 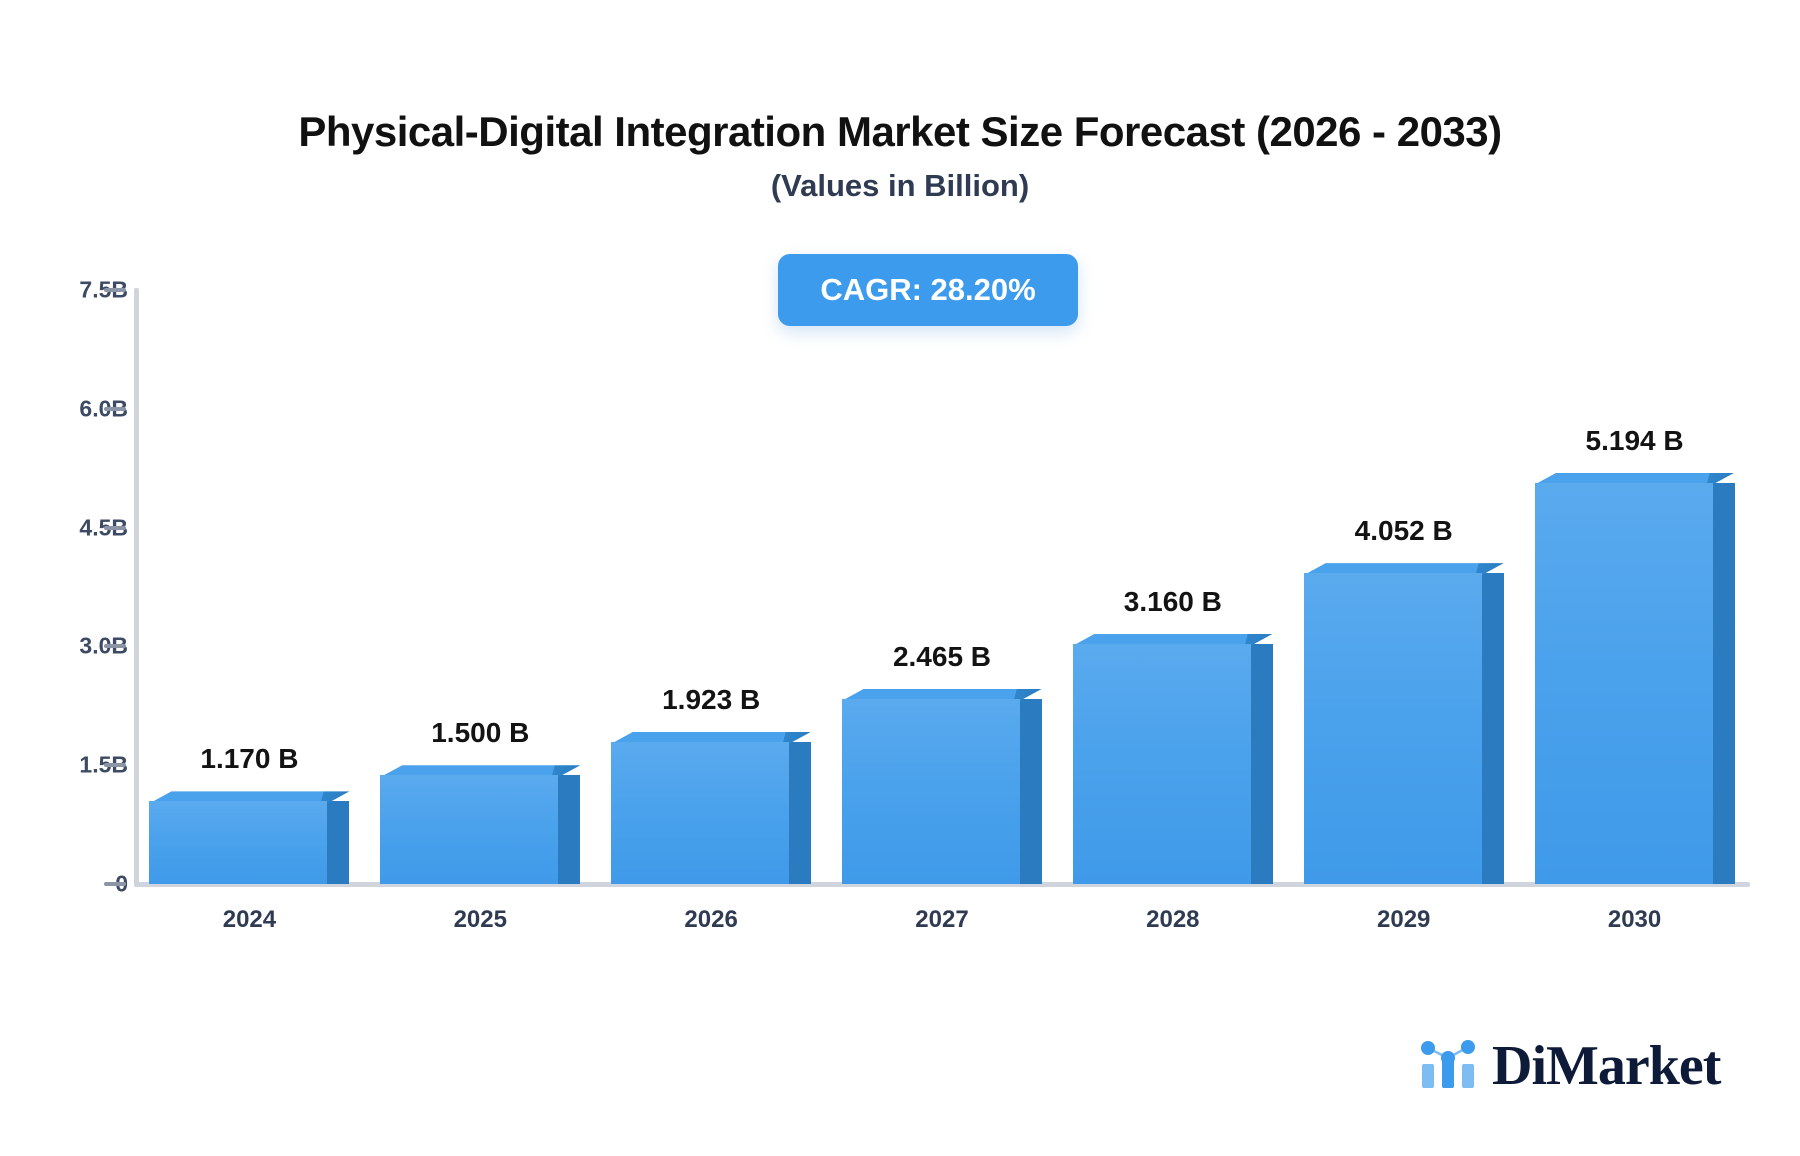 What do you see at coordinates (1634, 440) in the screenshot?
I see `bar-value-label: 5.194 B` at bounding box center [1634, 440].